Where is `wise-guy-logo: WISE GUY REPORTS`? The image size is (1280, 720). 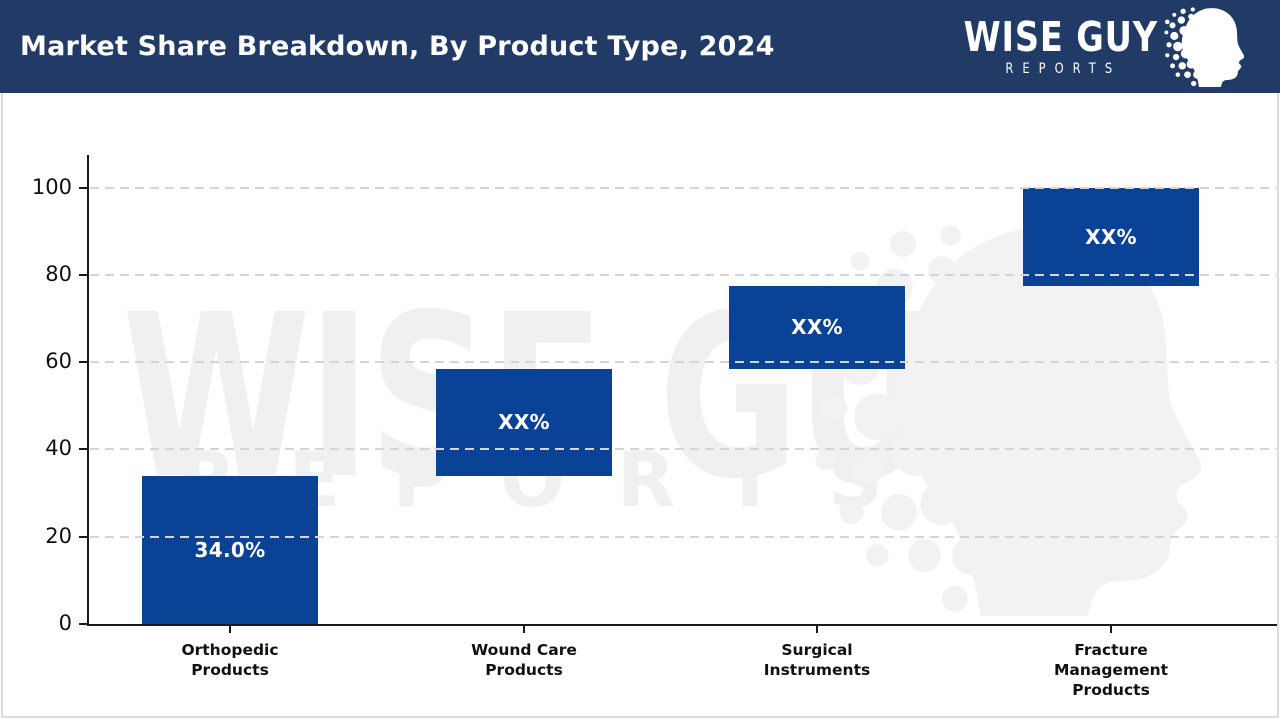
wise-guy-logo: WISE GUY REPORTS is located at coordinates (1085, 46).